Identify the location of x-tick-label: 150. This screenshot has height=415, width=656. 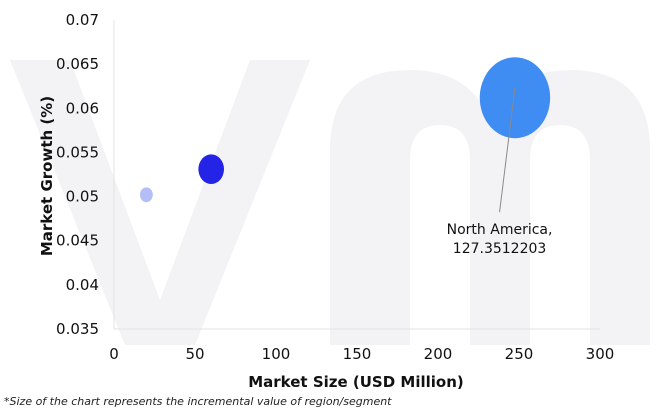
(357, 354).